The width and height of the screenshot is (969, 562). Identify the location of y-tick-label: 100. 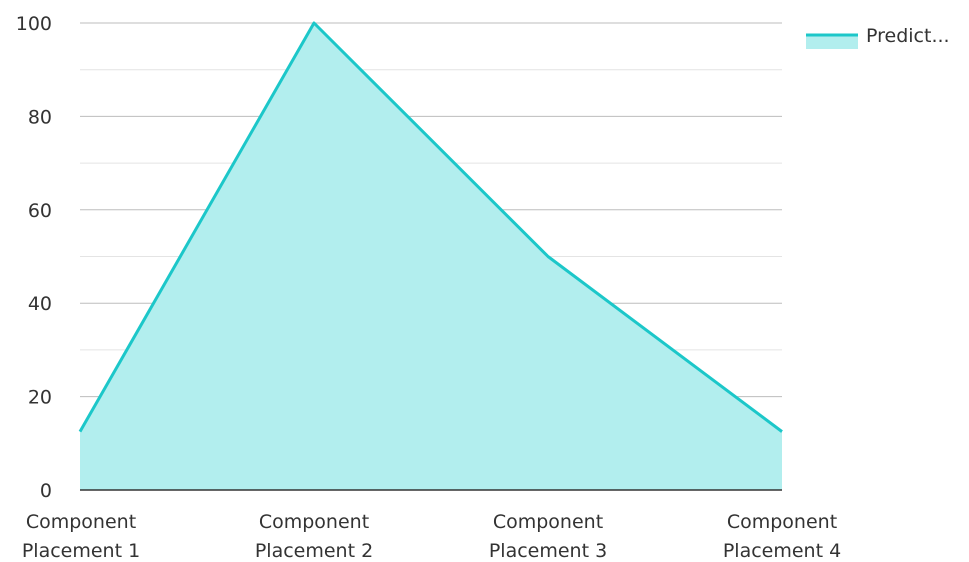
(34, 24).